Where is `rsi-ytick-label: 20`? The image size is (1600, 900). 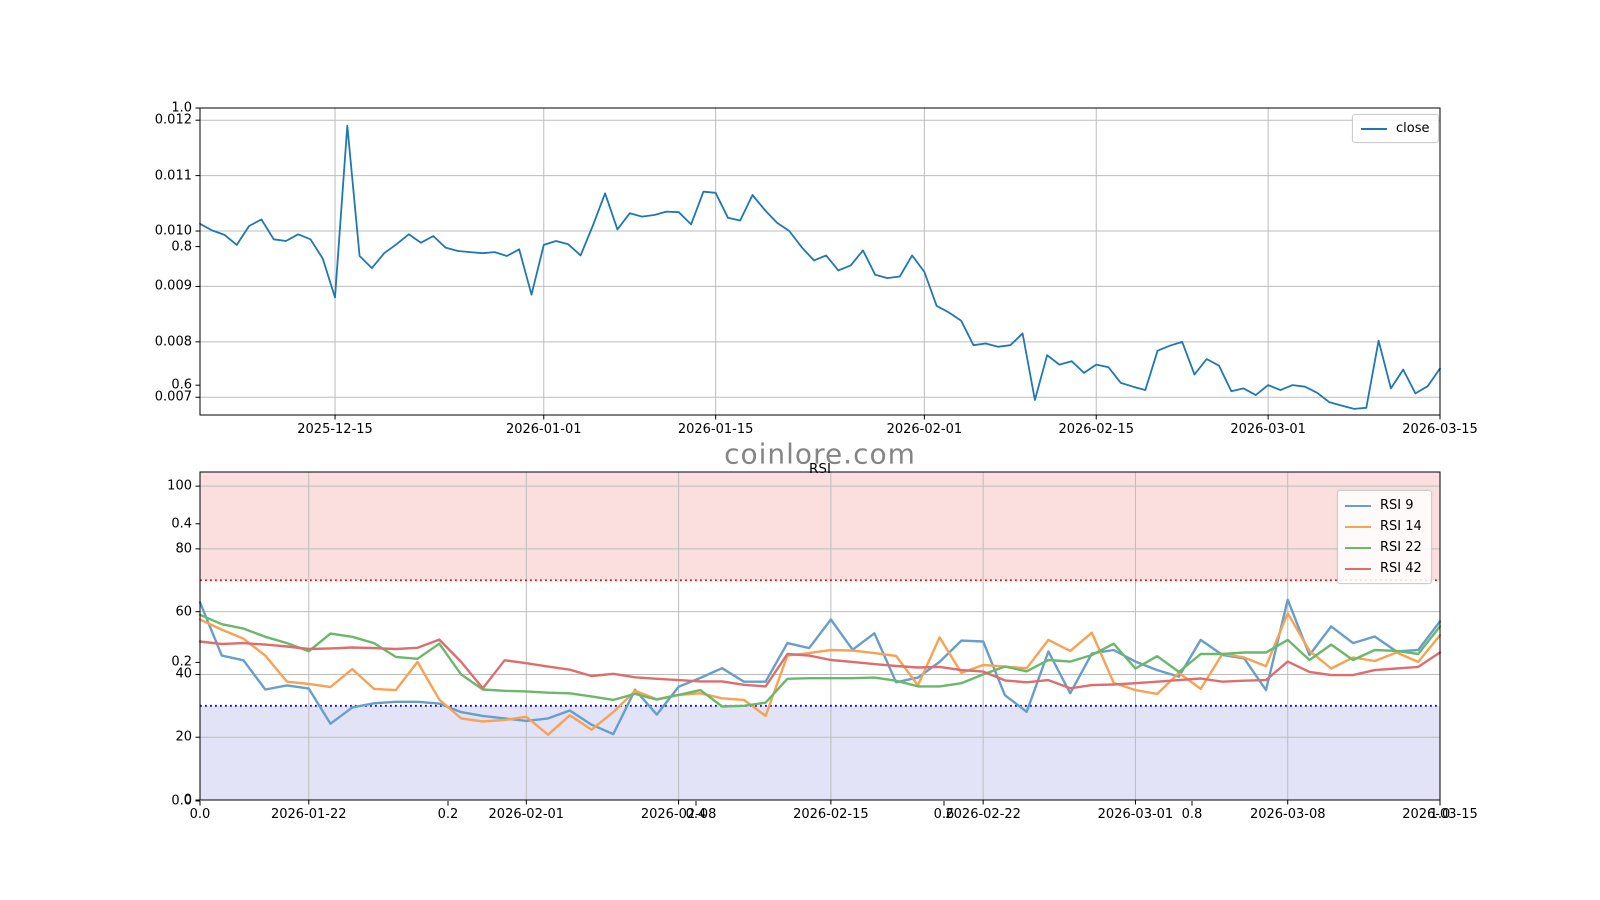
rsi-ytick-label: 20 is located at coordinates (183, 737).